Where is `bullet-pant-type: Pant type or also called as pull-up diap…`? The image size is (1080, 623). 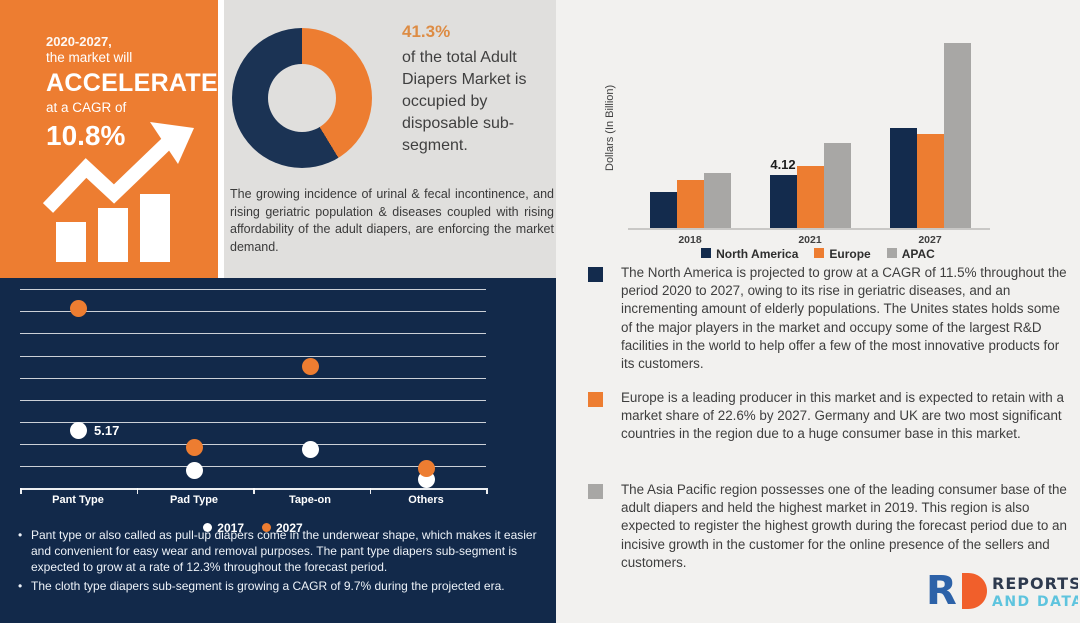
bullet-pant-type: Pant type or also called as pull-up diap… is located at coordinates (280, 551).